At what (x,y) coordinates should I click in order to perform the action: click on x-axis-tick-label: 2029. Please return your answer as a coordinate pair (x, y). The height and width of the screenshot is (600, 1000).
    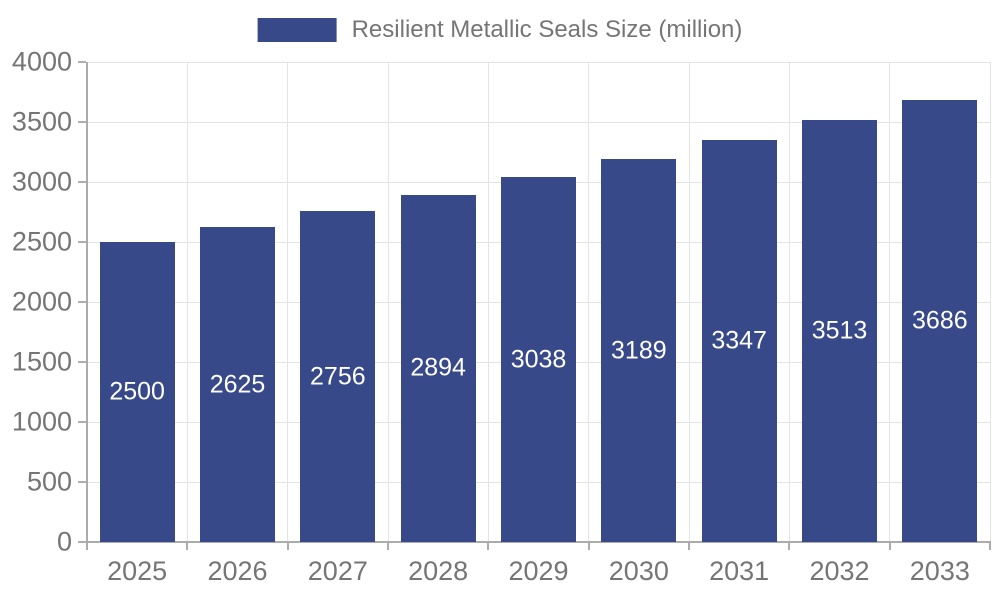
    Looking at the image, I should click on (538, 571).